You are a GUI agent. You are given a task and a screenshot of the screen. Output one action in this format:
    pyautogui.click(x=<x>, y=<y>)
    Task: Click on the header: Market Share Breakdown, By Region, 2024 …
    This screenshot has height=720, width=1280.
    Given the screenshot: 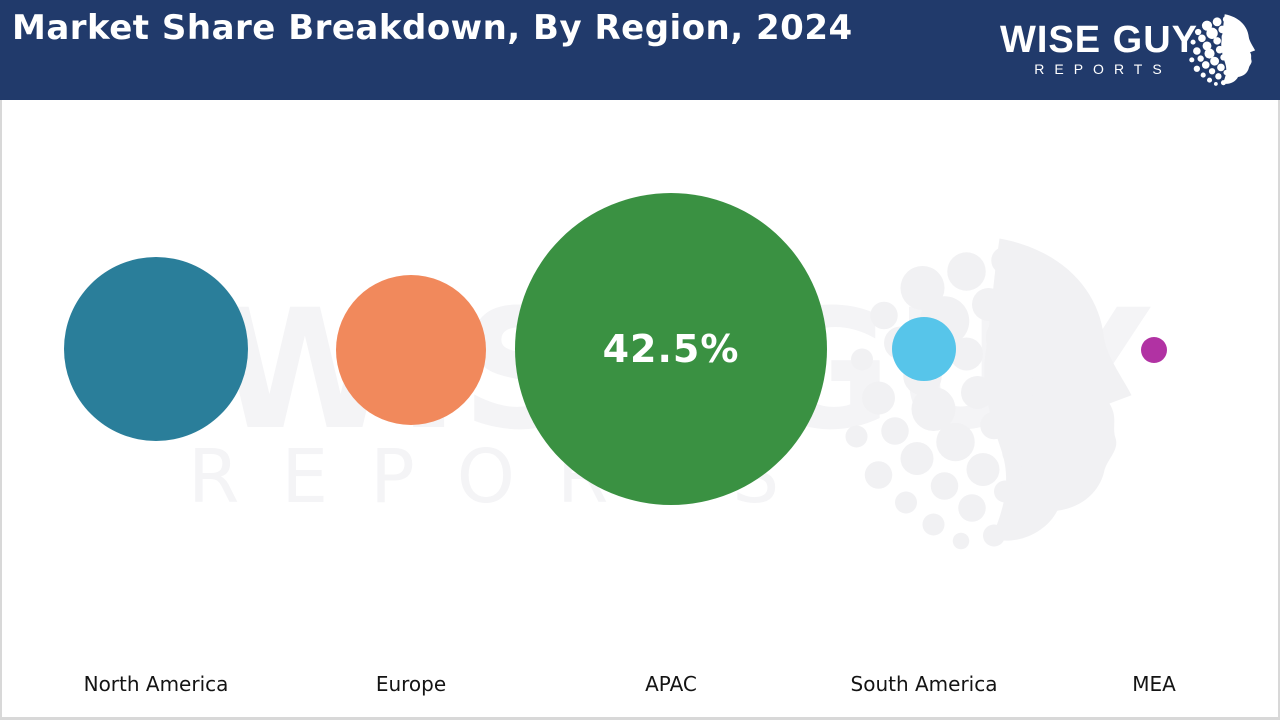 What is the action you would take?
    pyautogui.click(x=640, y=50)
    